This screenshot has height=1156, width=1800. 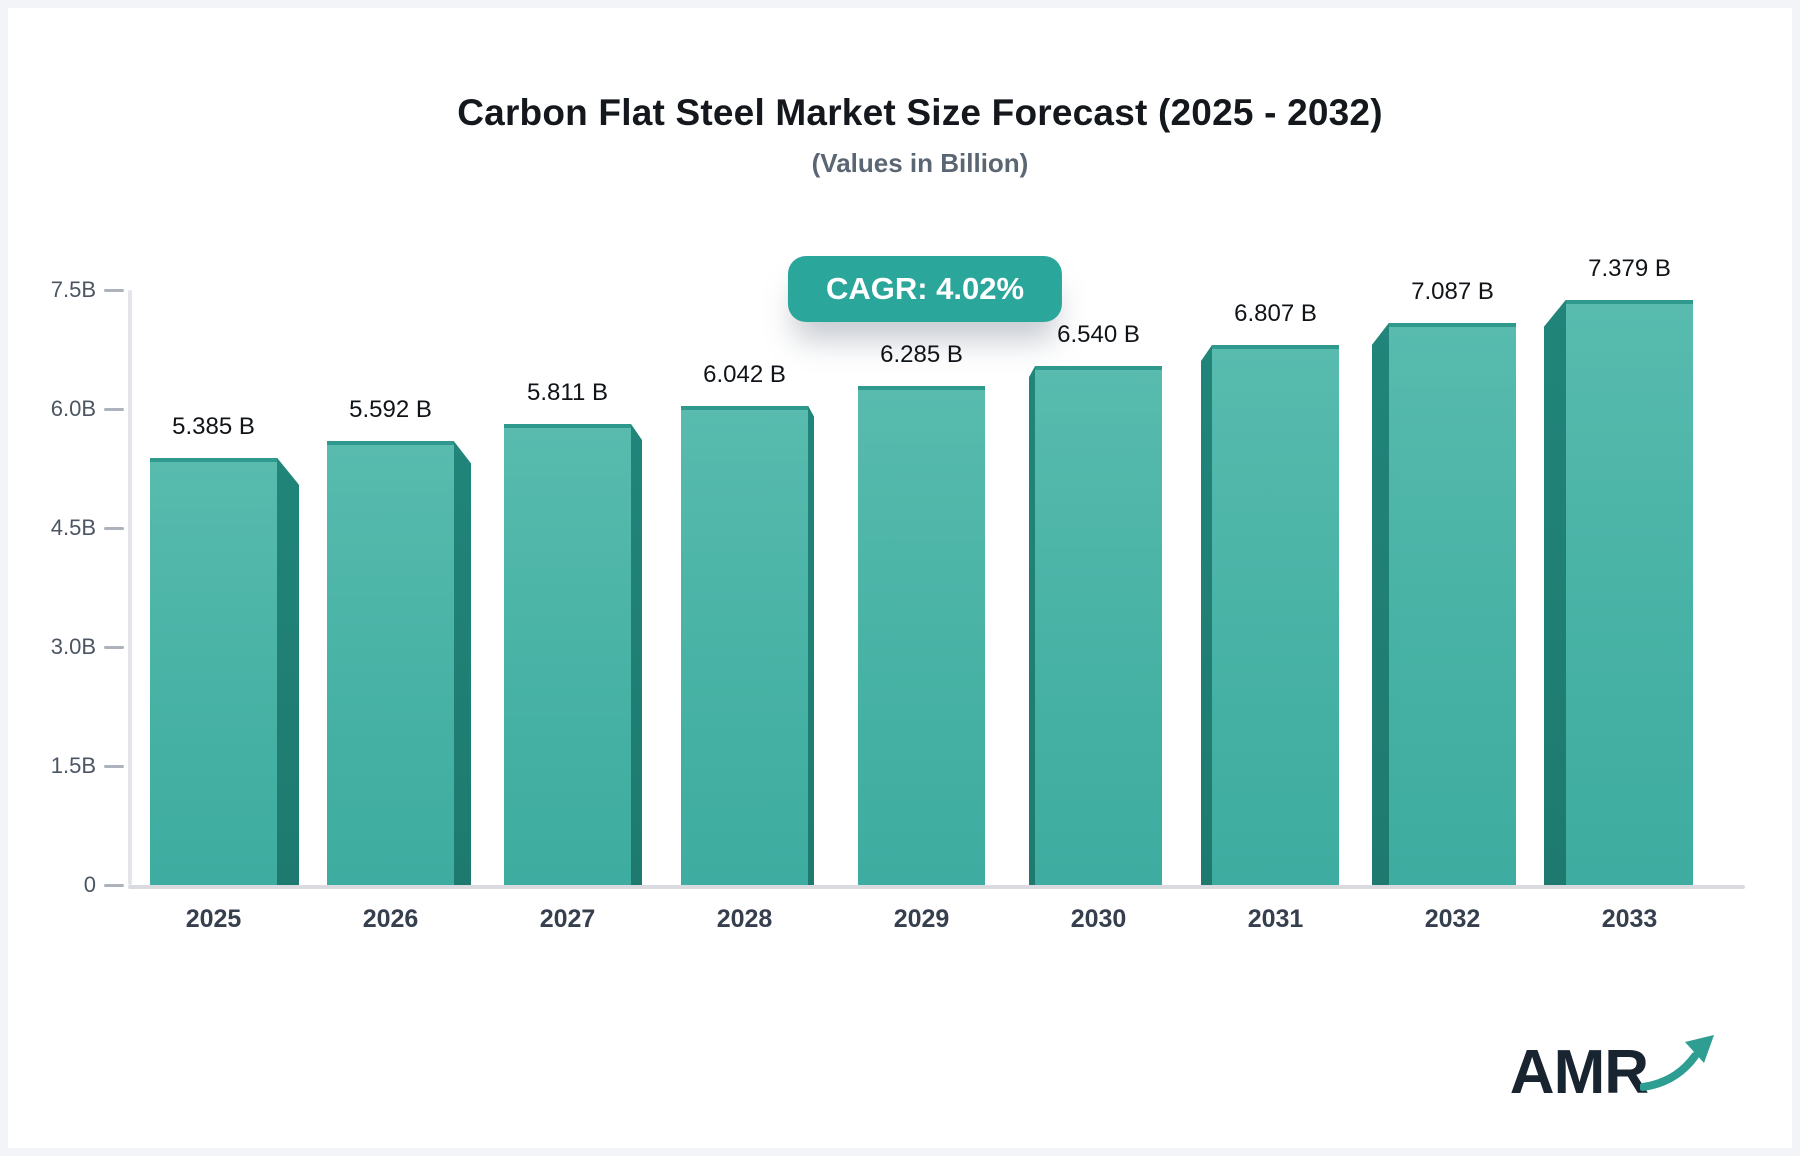 I want to click on y-tick-label: 1.5B, so click(x=73, y=765).